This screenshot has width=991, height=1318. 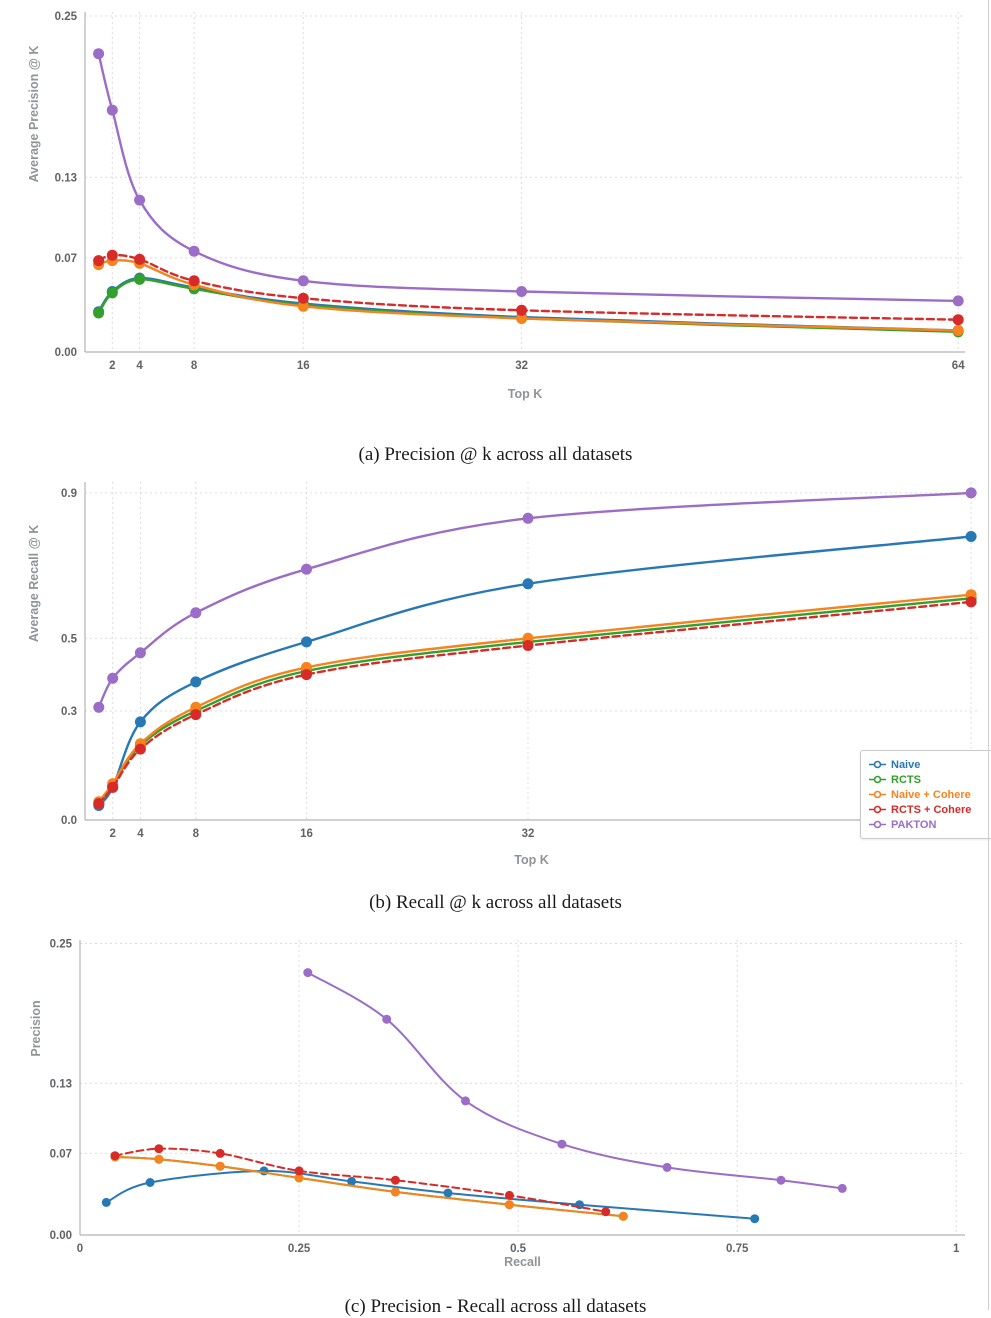 I want to click on svg-text: Recall, so click(x=522, y=1262).